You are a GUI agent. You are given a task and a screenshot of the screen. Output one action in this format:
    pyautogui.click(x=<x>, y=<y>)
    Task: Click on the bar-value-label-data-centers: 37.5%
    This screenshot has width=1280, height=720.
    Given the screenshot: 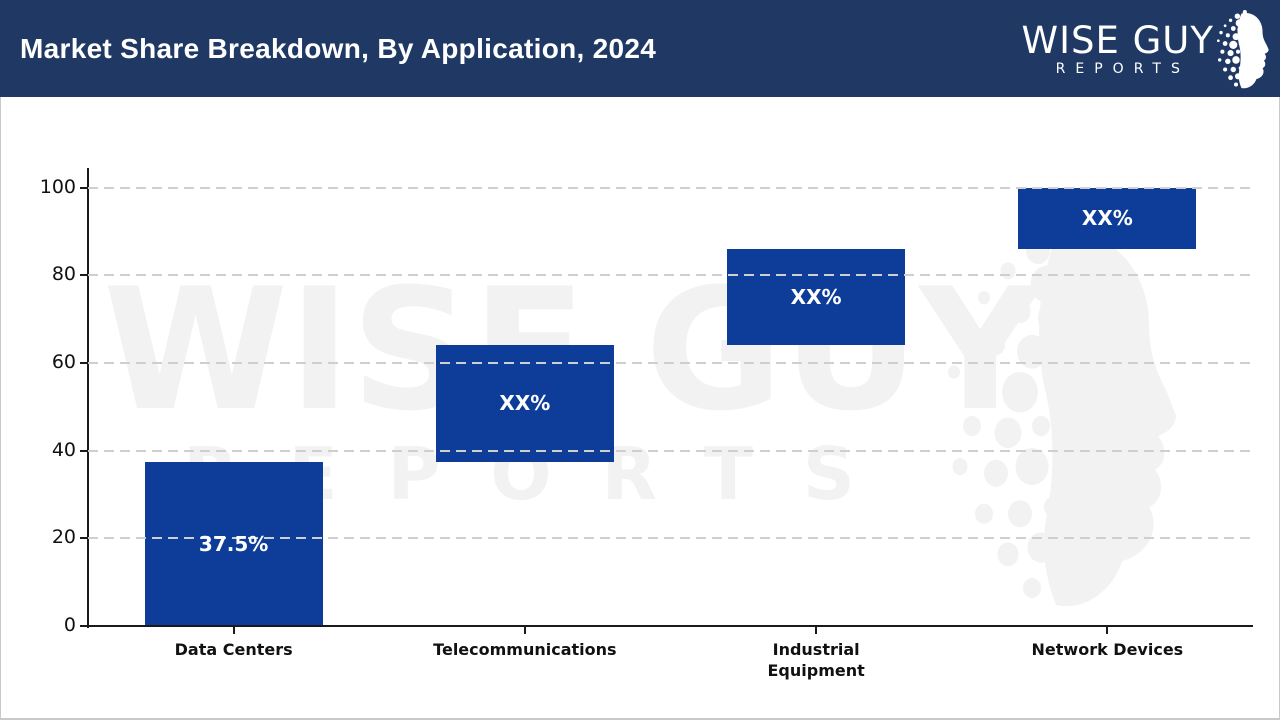 What is the action you would take?
    pyautogui.click(x=233, y=543)
    